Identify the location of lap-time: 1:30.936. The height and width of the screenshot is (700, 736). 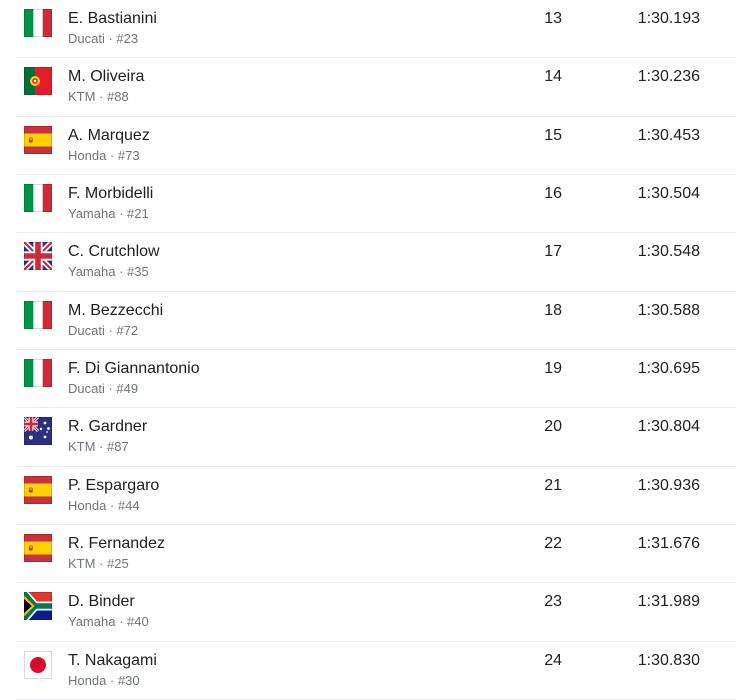
(668, 485).